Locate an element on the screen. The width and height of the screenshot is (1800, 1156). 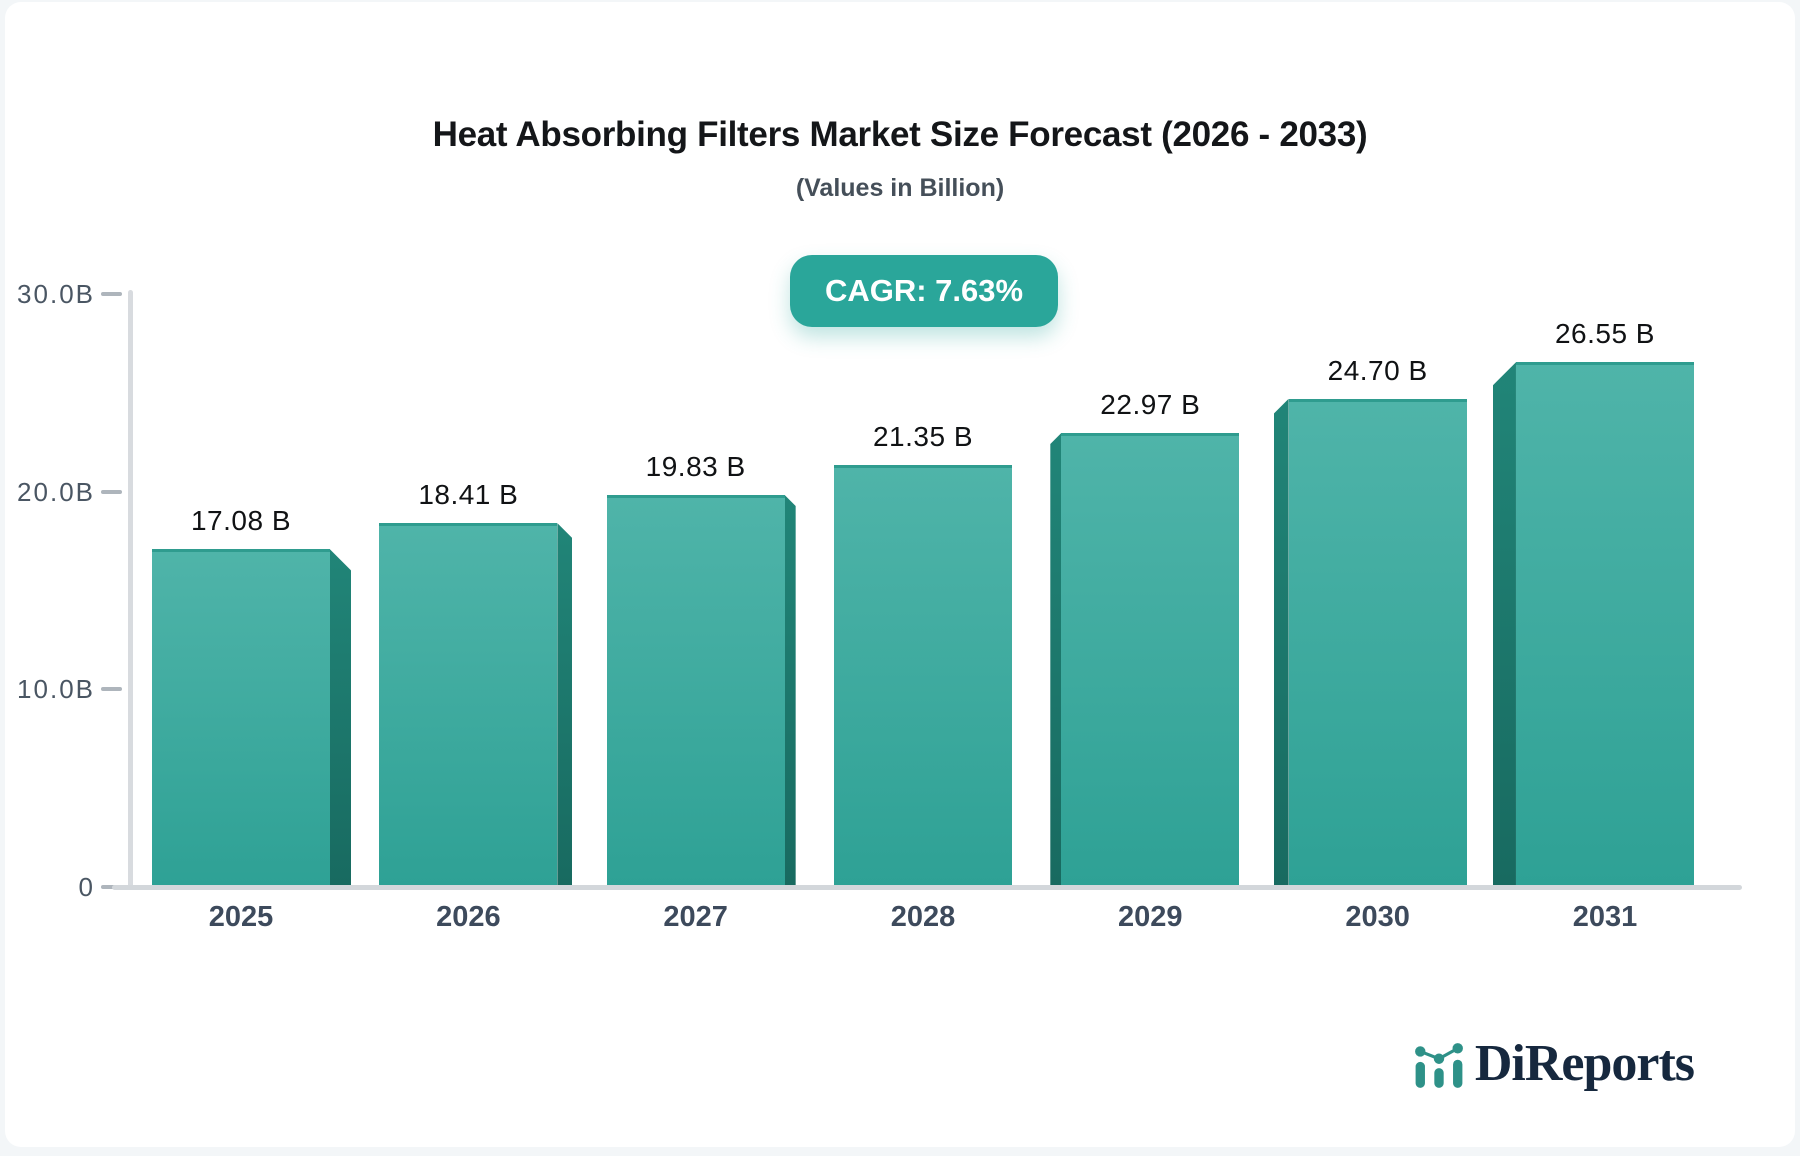
x-axis-label-2025: 2025 is located at coordinates (241, 917).